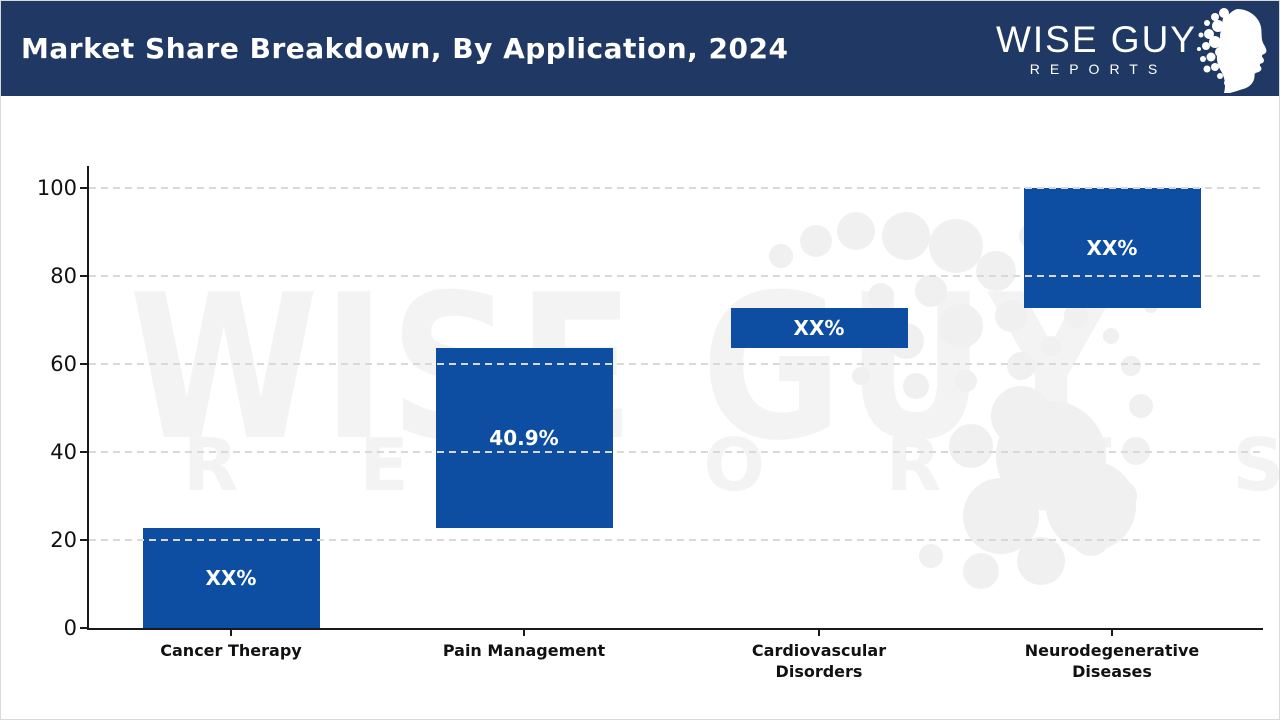 This screenshot has width=1280, height=720. I want to click on bar-cancer-therapy: XX%, so click(231, 578).